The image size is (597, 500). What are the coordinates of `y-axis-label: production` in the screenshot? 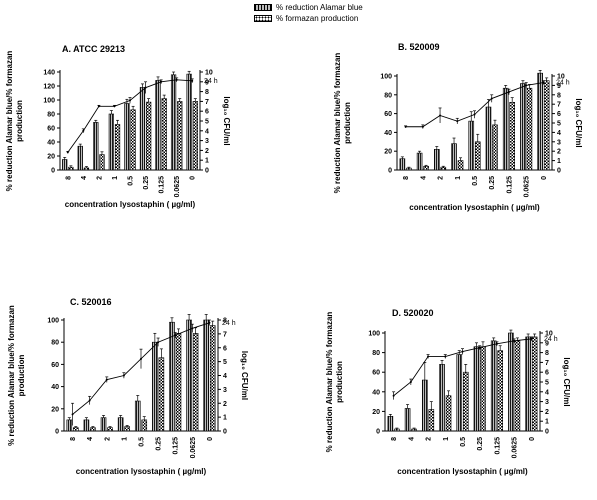 It's located at (19, 121).